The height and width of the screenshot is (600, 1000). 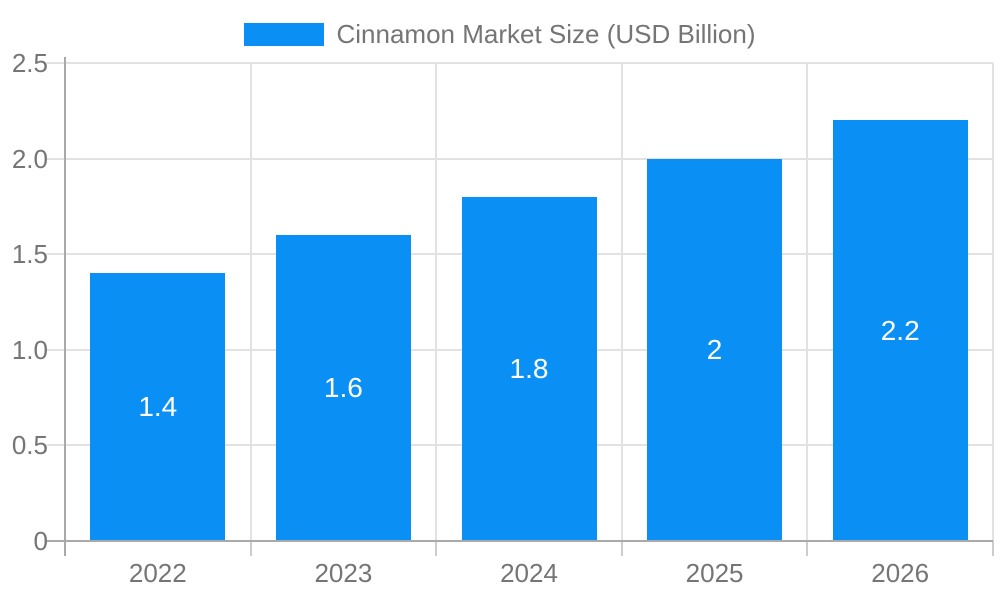 What do you see at coordinates (284, 34) in the screenshot?
I see `legend-swatch` at bounding box center [284, 34].